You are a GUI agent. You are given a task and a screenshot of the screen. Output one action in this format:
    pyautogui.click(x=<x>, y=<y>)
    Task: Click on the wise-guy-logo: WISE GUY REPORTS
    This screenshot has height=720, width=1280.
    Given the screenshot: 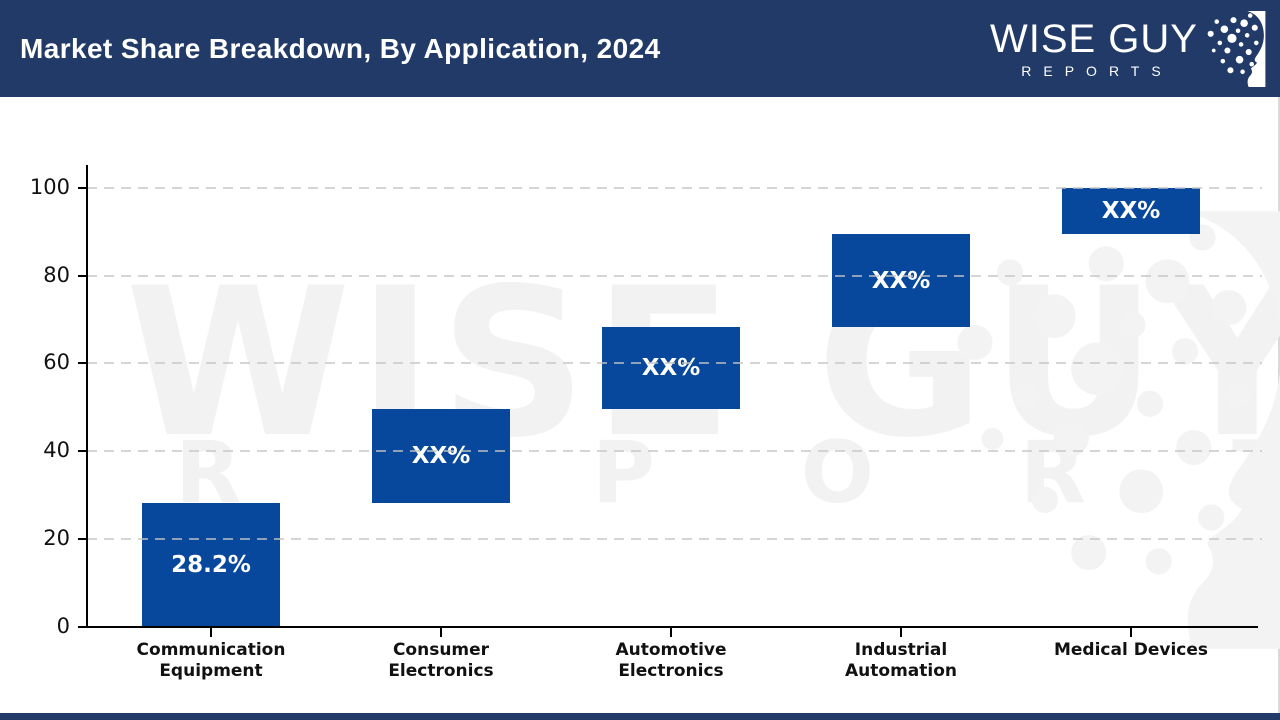 What is the action you would take?
    pyautogui.click(x=1128, y=48)
    